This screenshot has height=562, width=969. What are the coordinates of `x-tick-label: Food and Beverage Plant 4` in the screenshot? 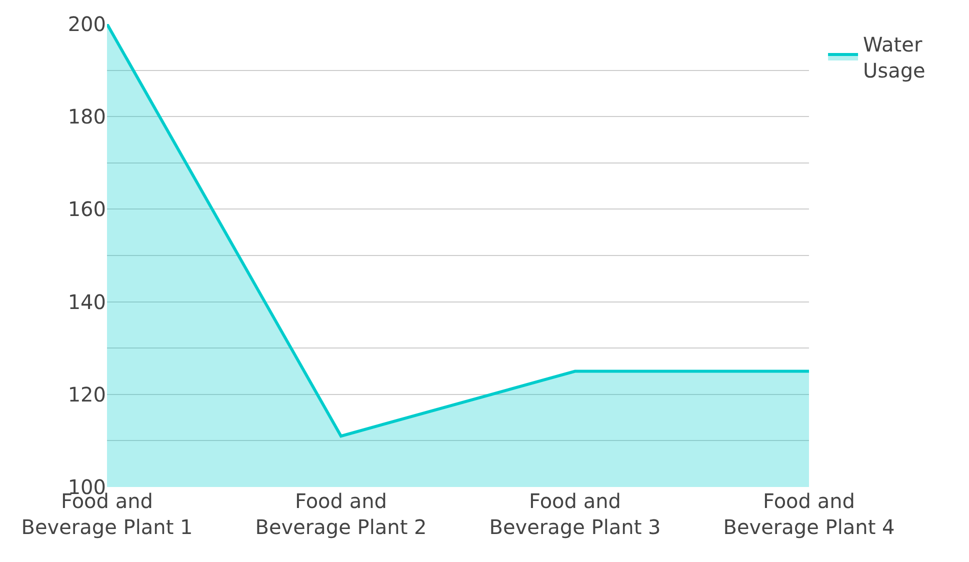 It's located at (809, 514).